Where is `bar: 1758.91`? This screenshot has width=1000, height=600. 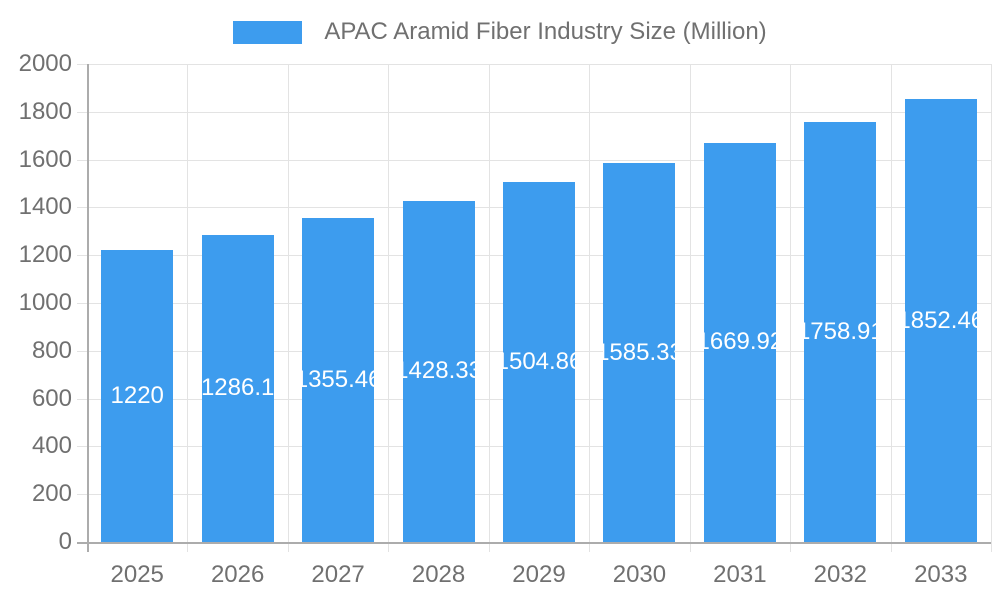 bar: 1758.91 is located at coordinates (840, 331).